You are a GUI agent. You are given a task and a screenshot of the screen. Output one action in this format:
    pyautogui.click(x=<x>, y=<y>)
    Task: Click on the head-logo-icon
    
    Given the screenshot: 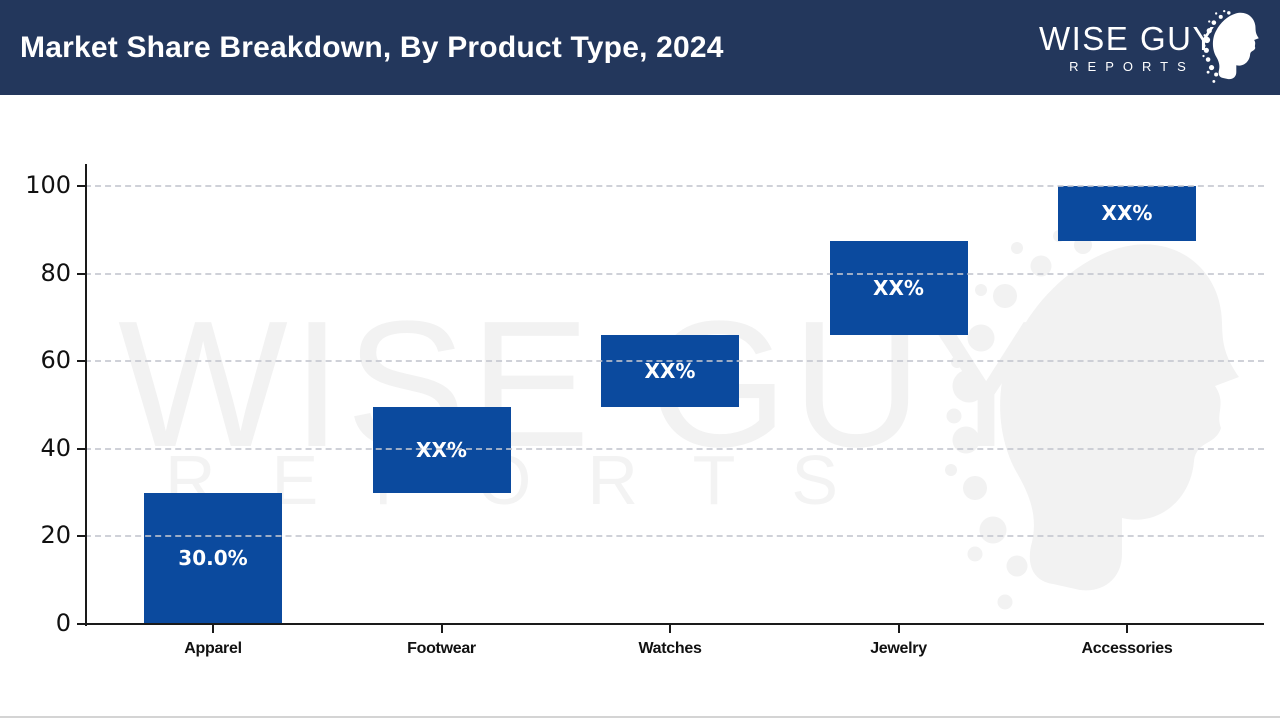 What is the action you would take?
    pyautogui.click(x=1234, y=48)
    